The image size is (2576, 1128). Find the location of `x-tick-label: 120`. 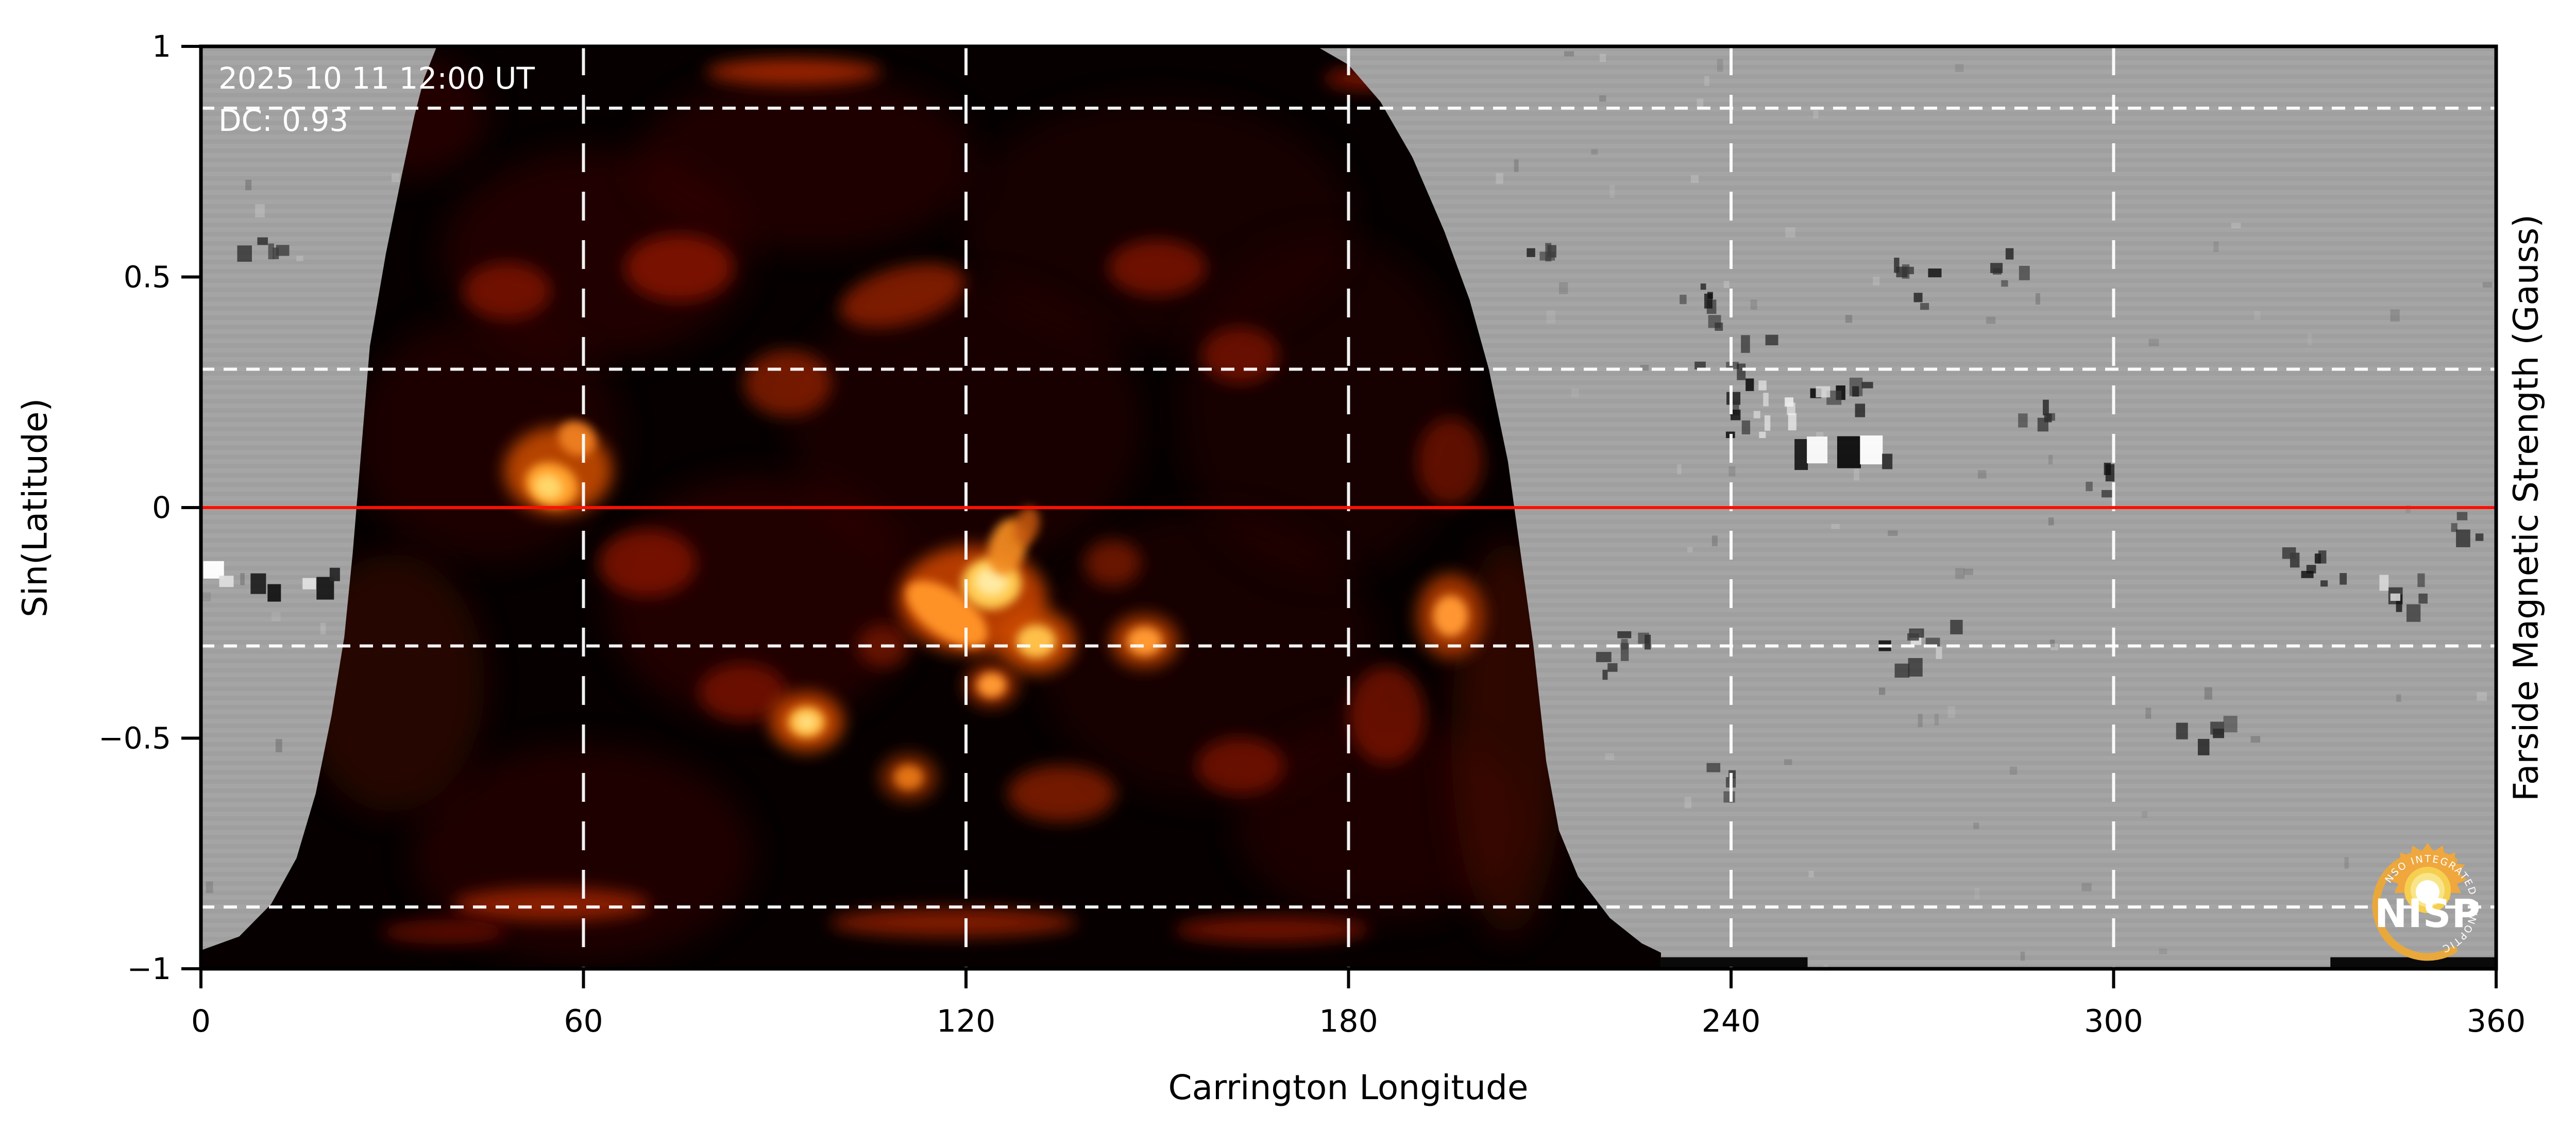

x-tick-label: 120 is located at coordinates (966, 1021).